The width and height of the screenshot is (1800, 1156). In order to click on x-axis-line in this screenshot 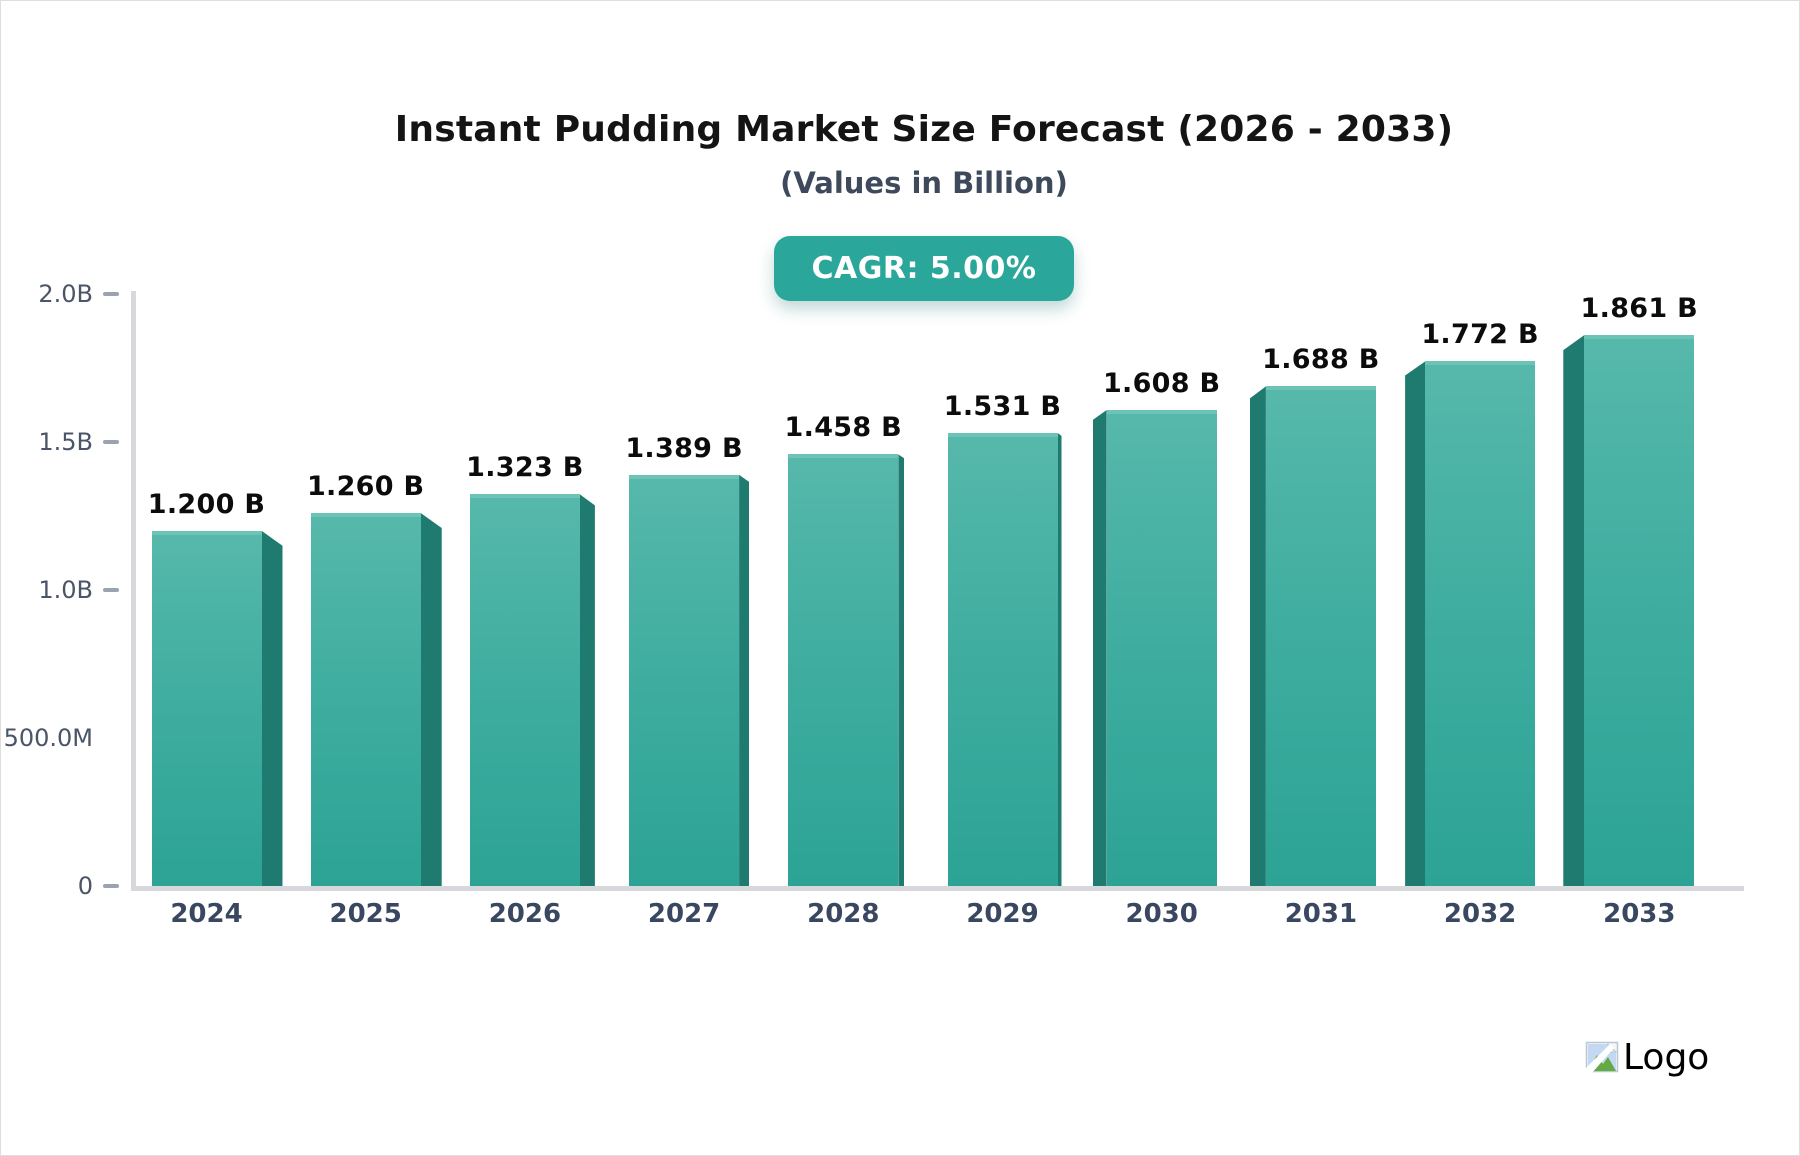, I will do `click(937, 888)`.